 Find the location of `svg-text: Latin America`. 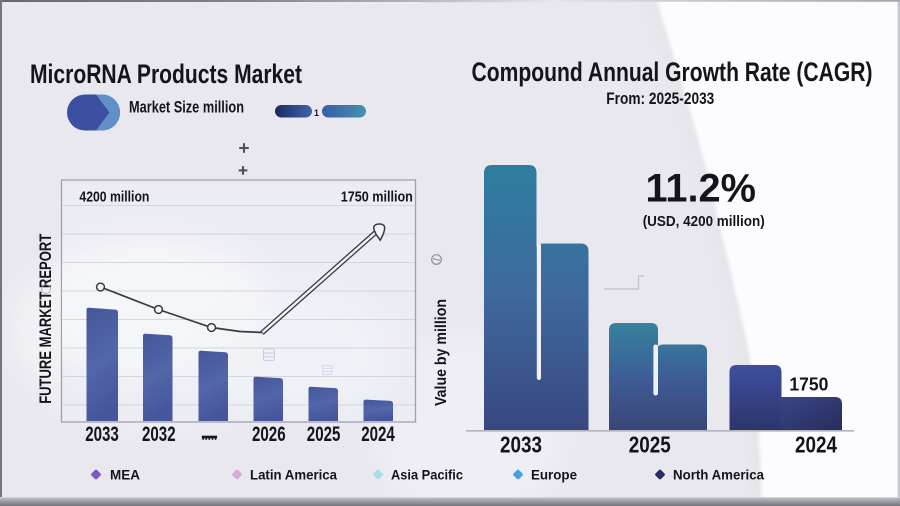

svg-text: Latin America is located at coordinates (293, 475).